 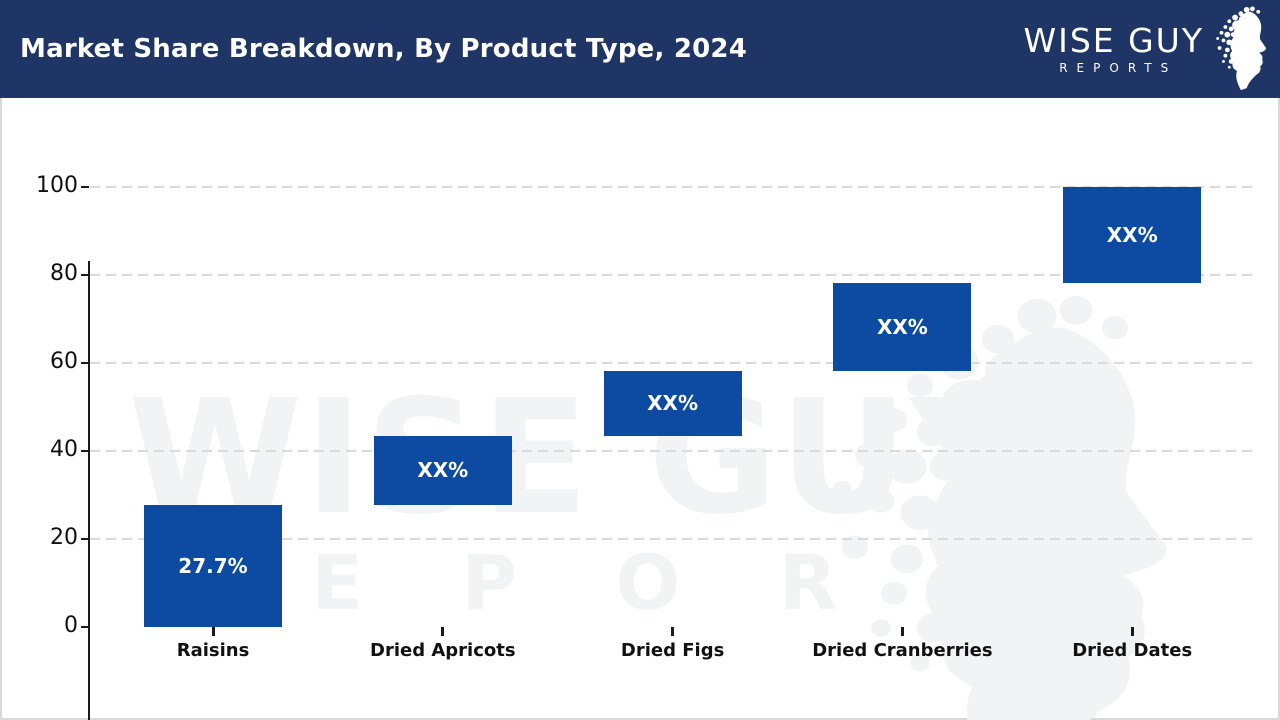 I want to click on xtick-mark-dried-apricots, so click(x=443, y=631).